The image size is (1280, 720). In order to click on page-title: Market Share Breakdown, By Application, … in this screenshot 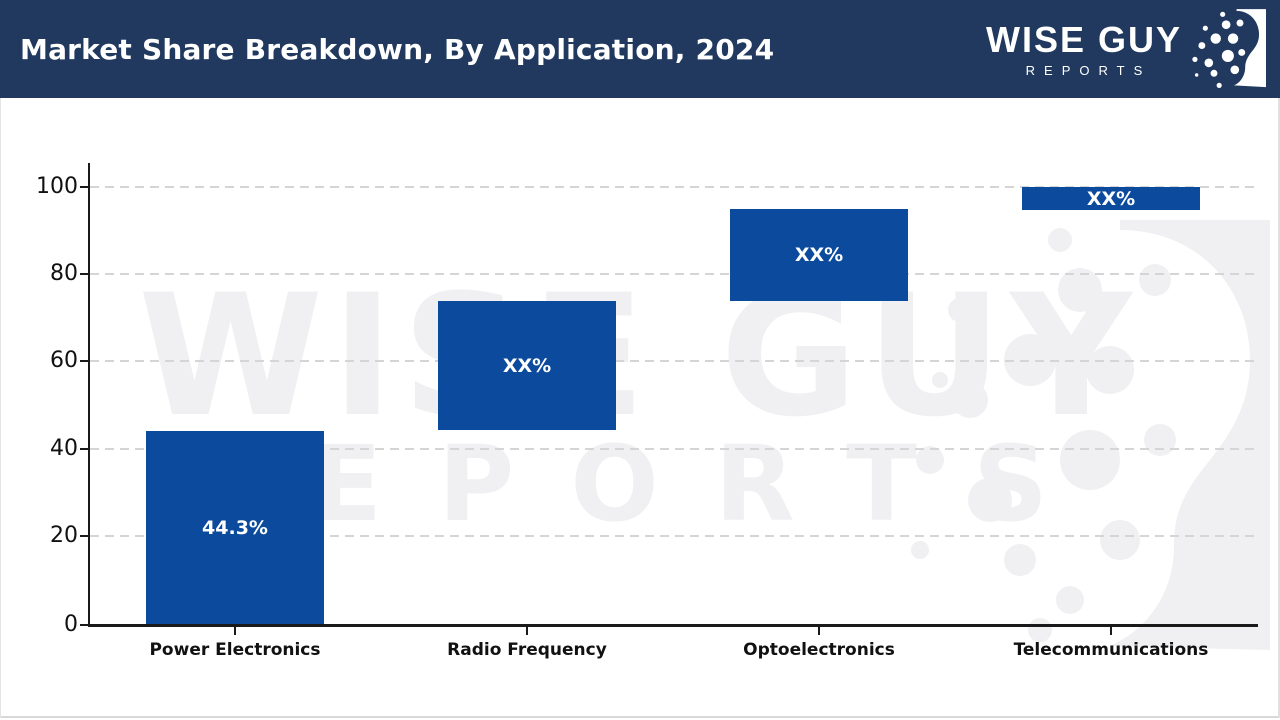, I will do `click(397, 49)`.